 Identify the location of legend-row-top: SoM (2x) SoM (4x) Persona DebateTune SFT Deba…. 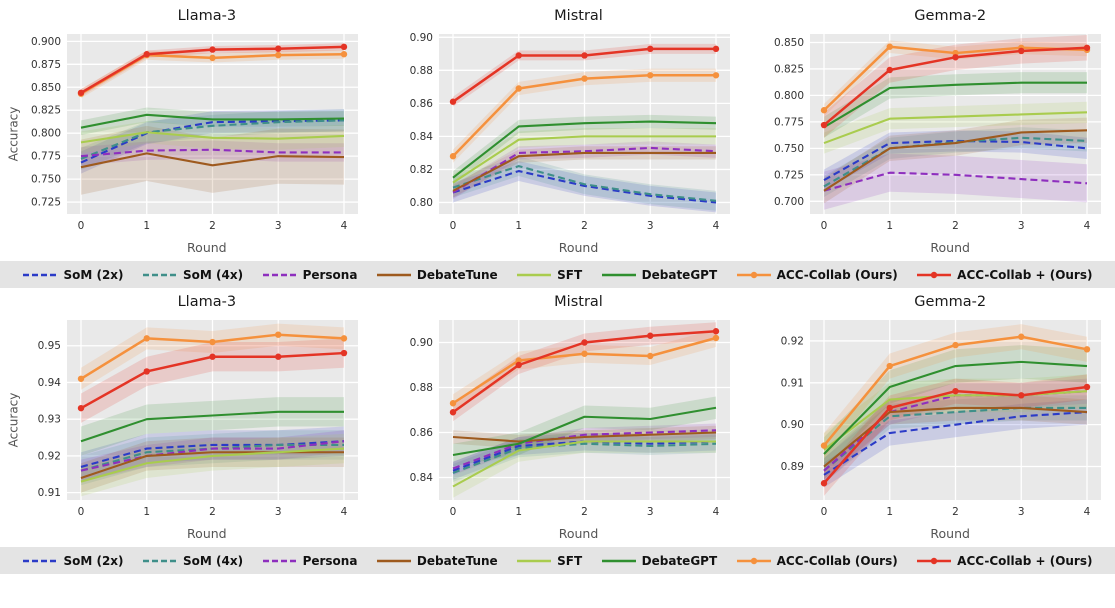
(557, 274).